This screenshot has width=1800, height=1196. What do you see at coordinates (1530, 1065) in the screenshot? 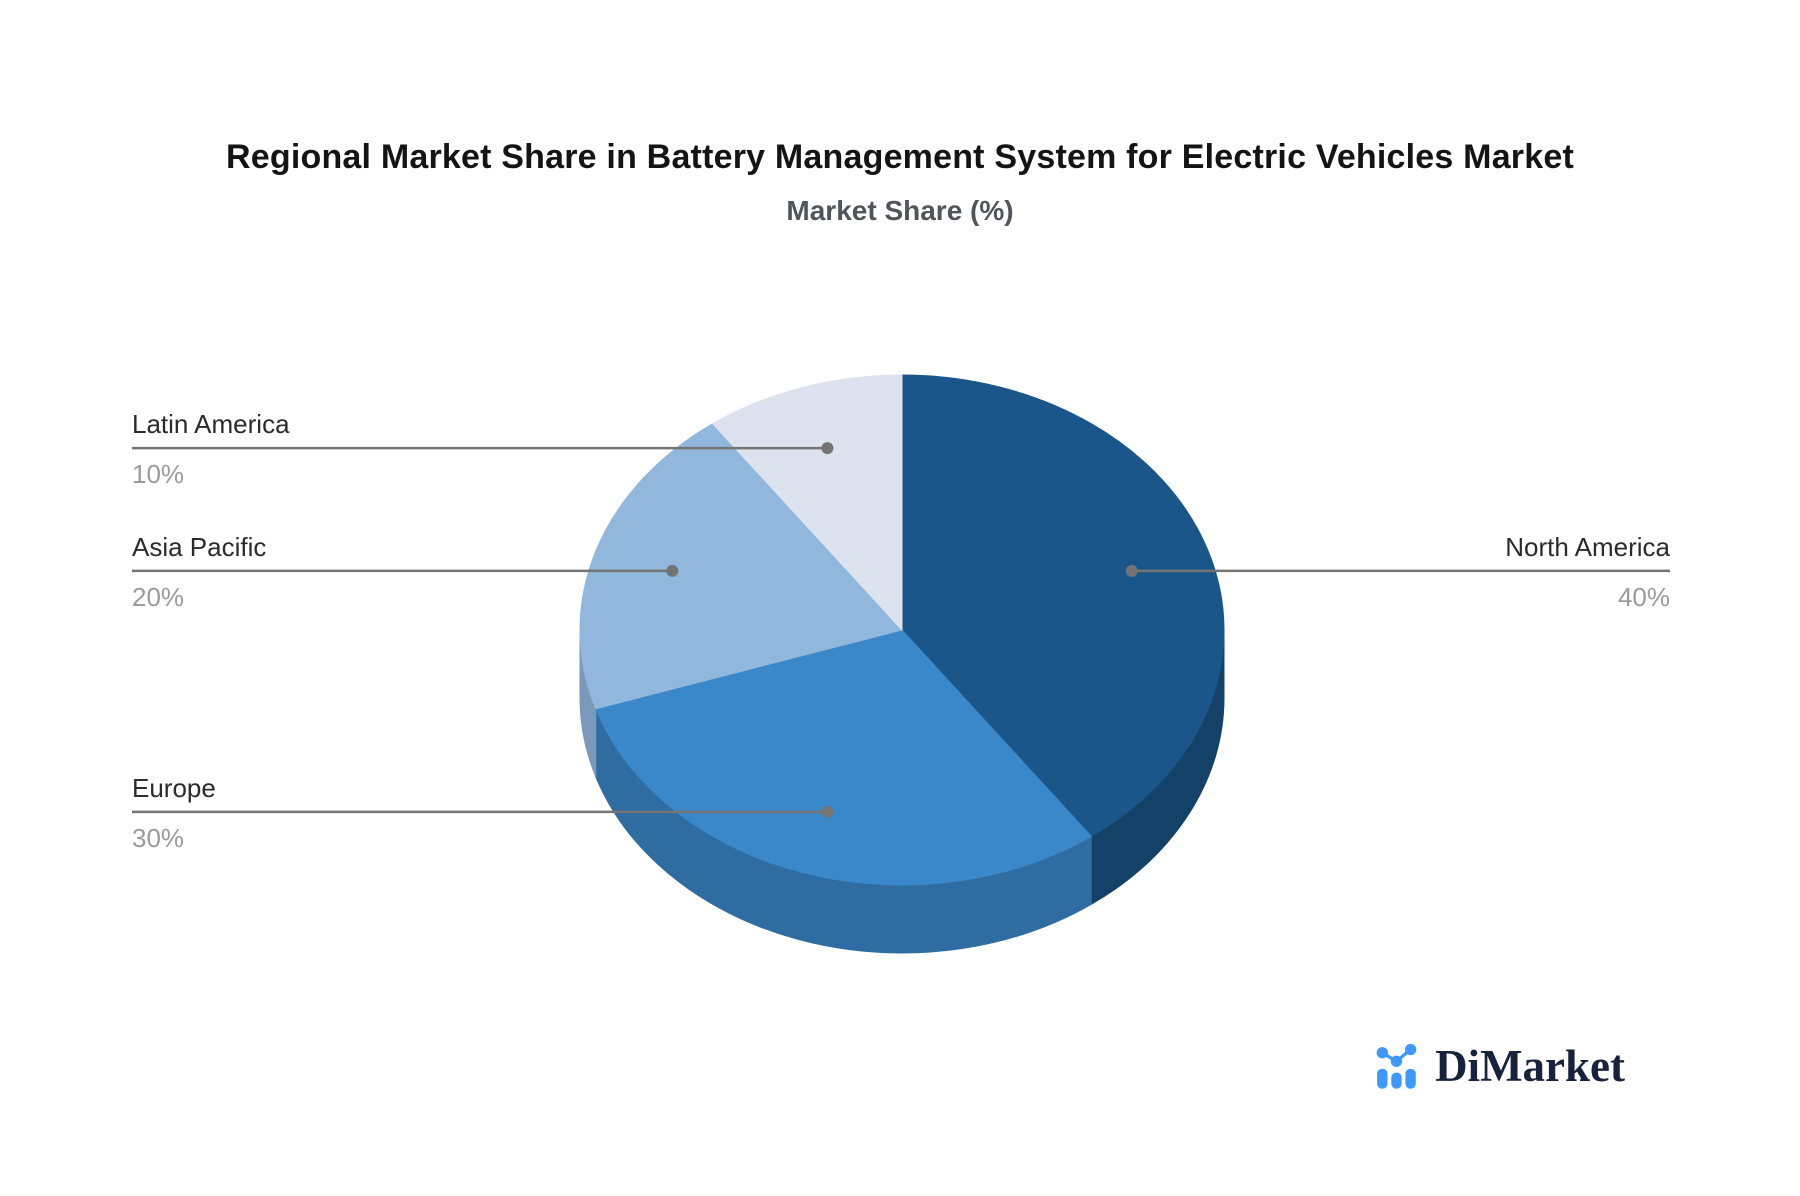
I see `brand-name: DiMarket` at bounding box center [1530, 1065].